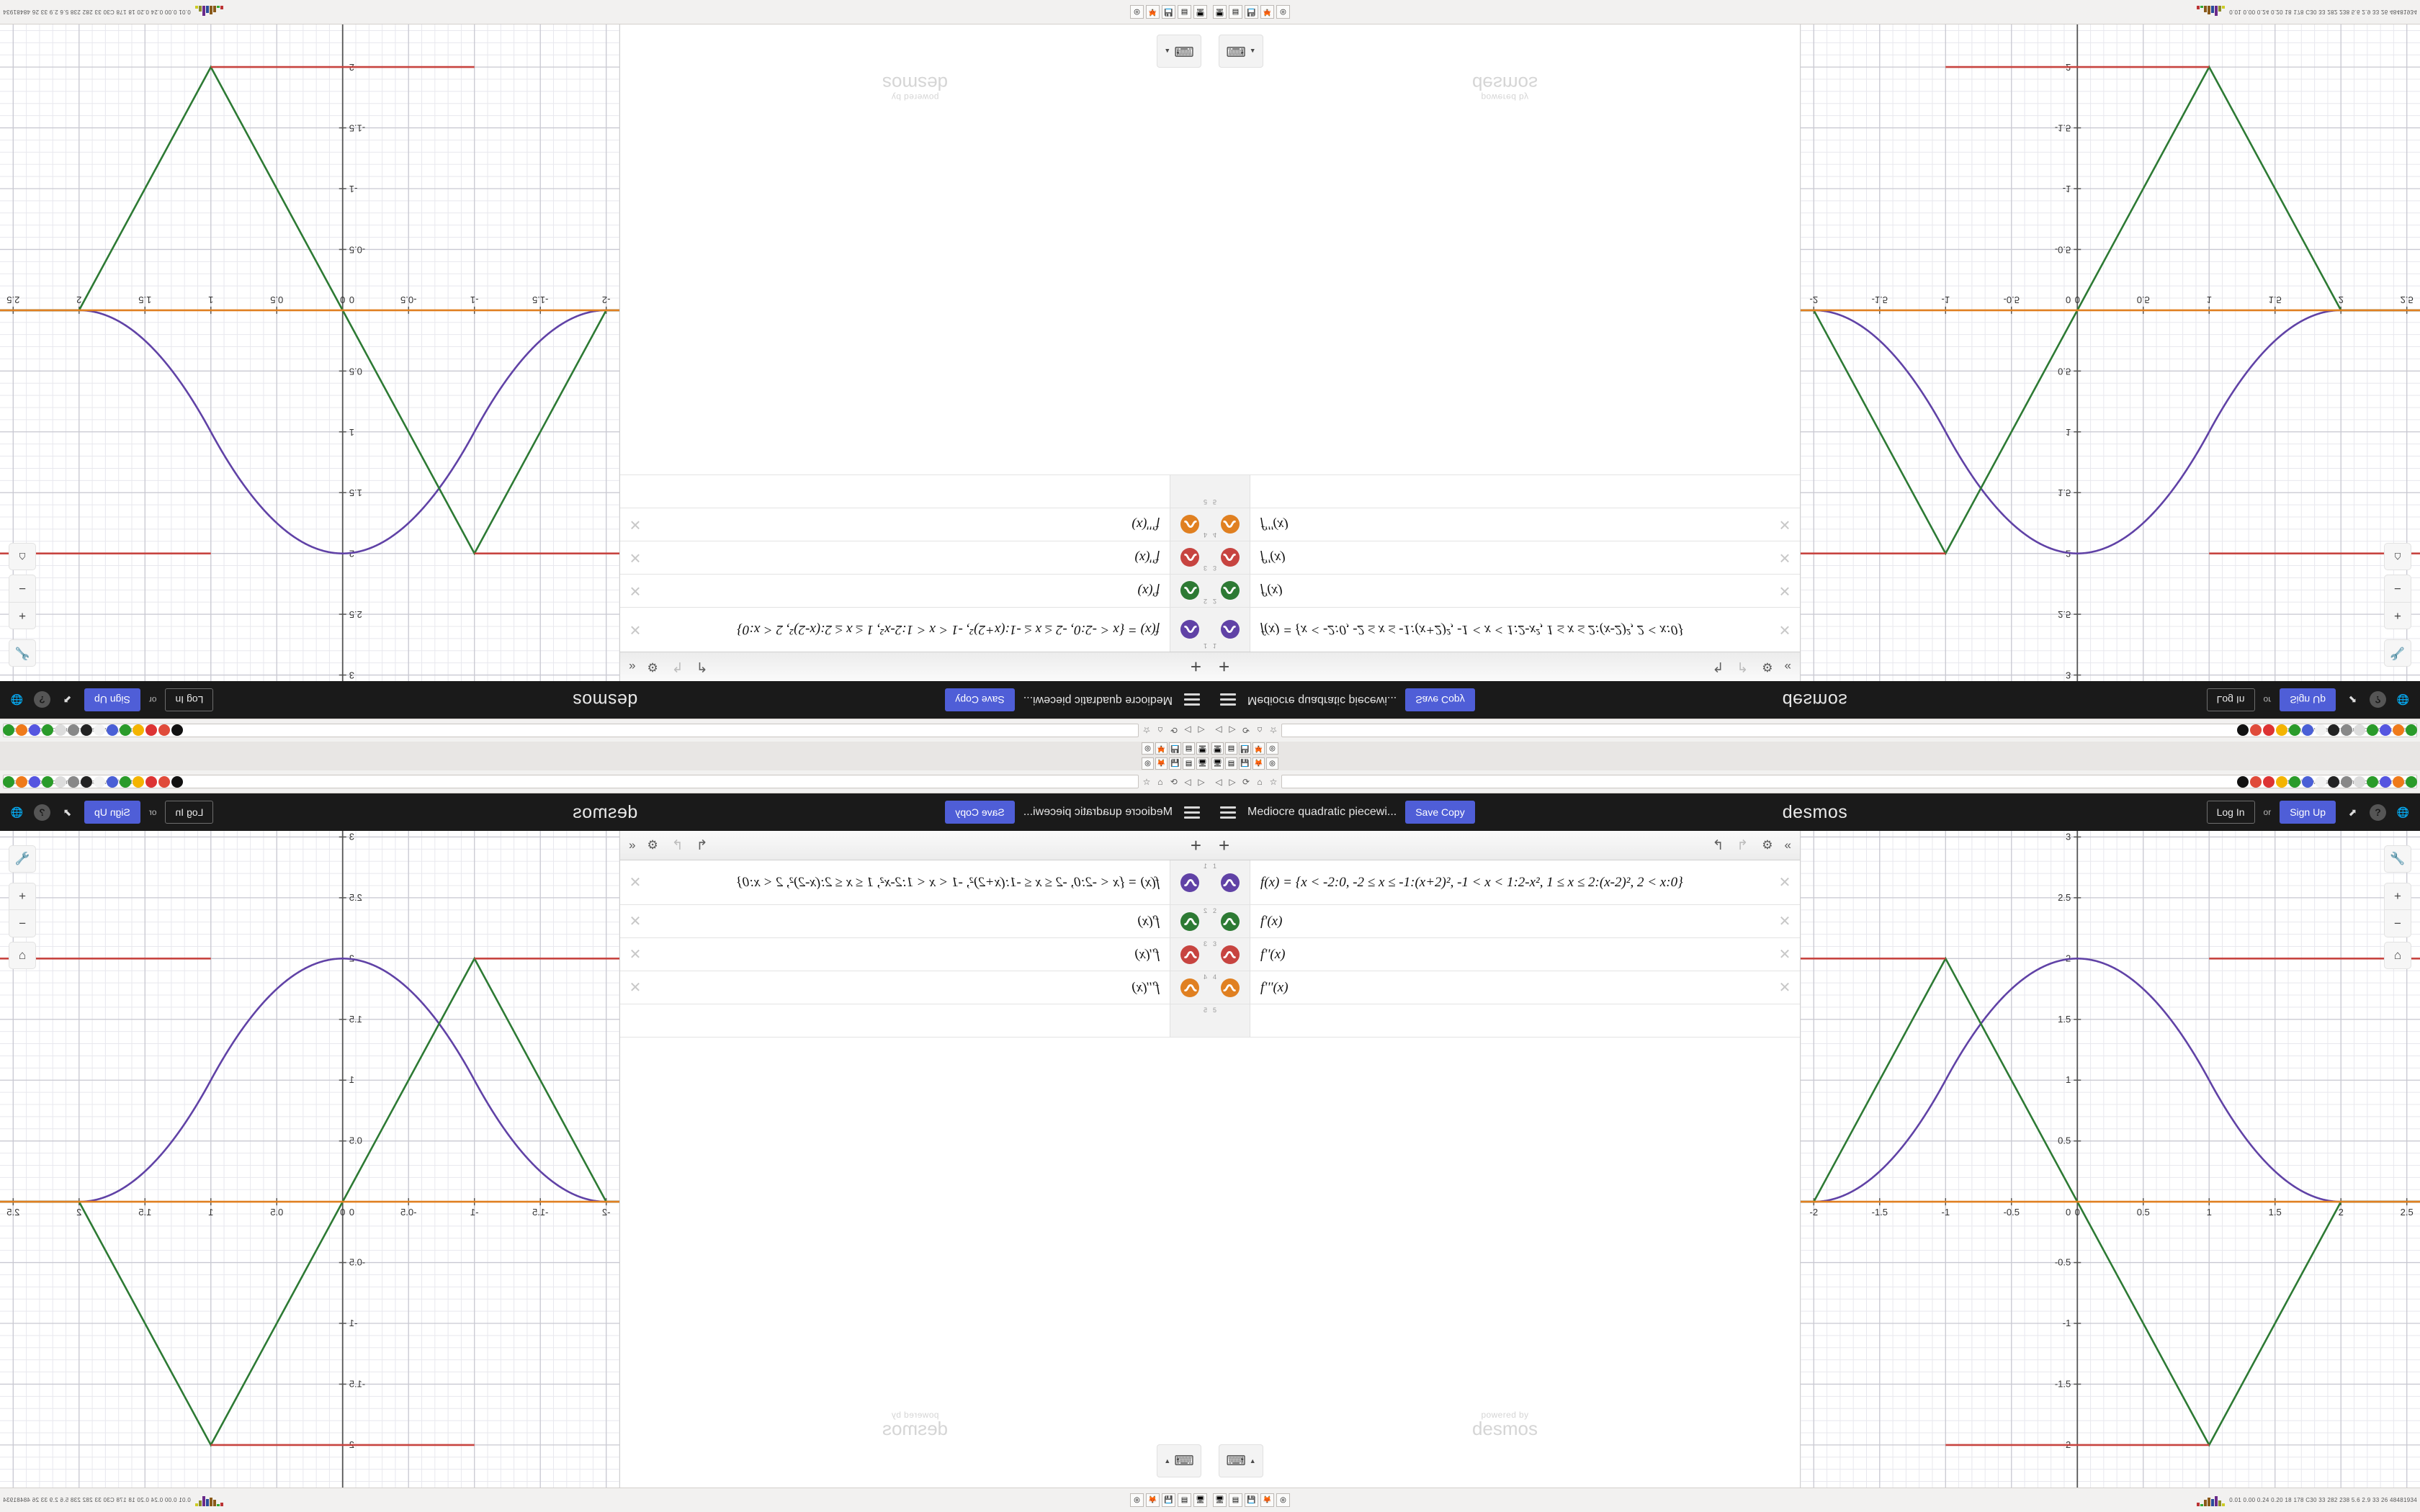 The width and height of the screenshot is (2420, 1512). I want to click on hamburger-icon, so click(1192, 812).